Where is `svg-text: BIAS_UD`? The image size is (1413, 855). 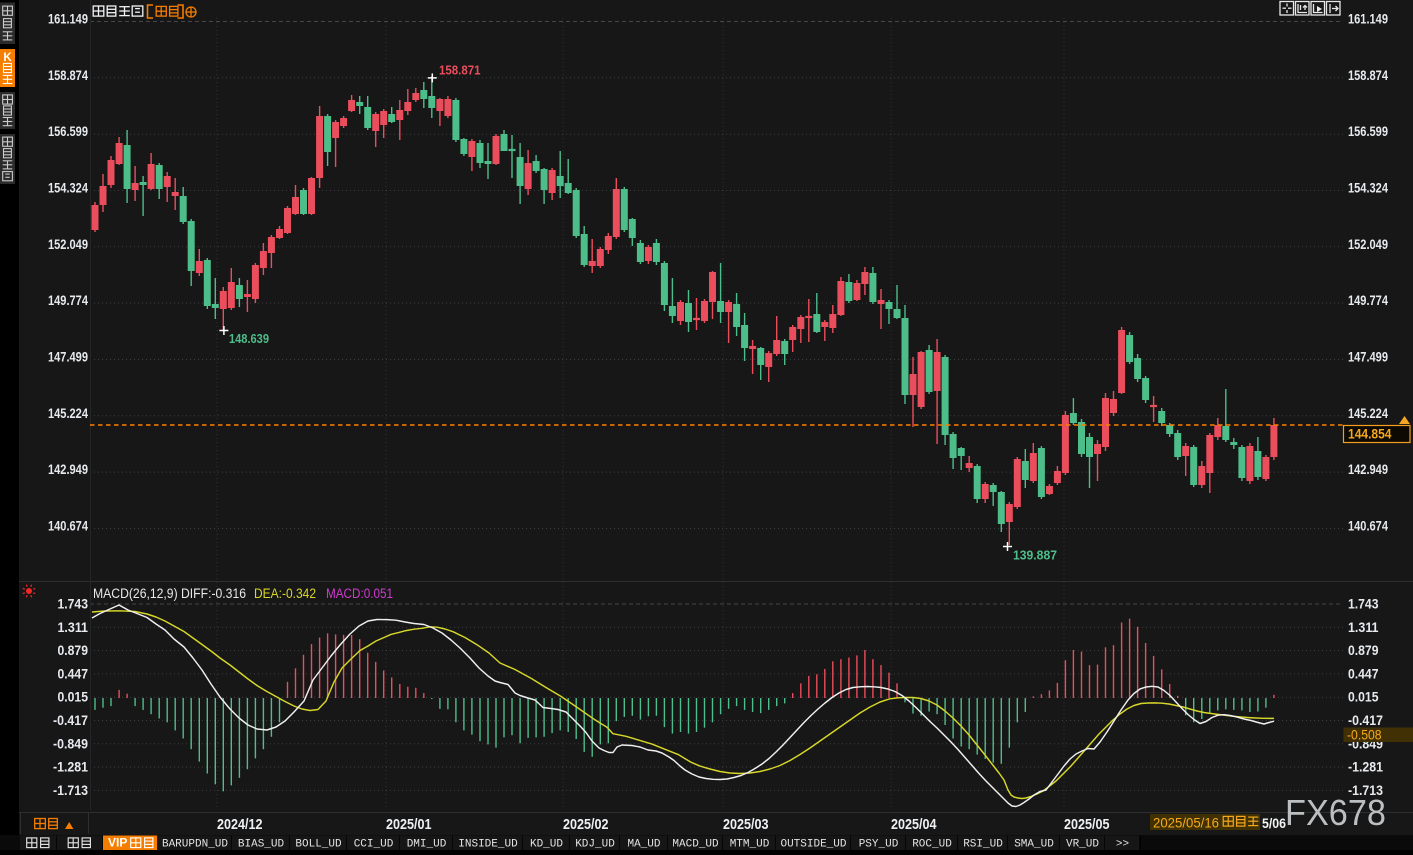 svg-text: BIAS_UD is located at coordinates (261, 845).